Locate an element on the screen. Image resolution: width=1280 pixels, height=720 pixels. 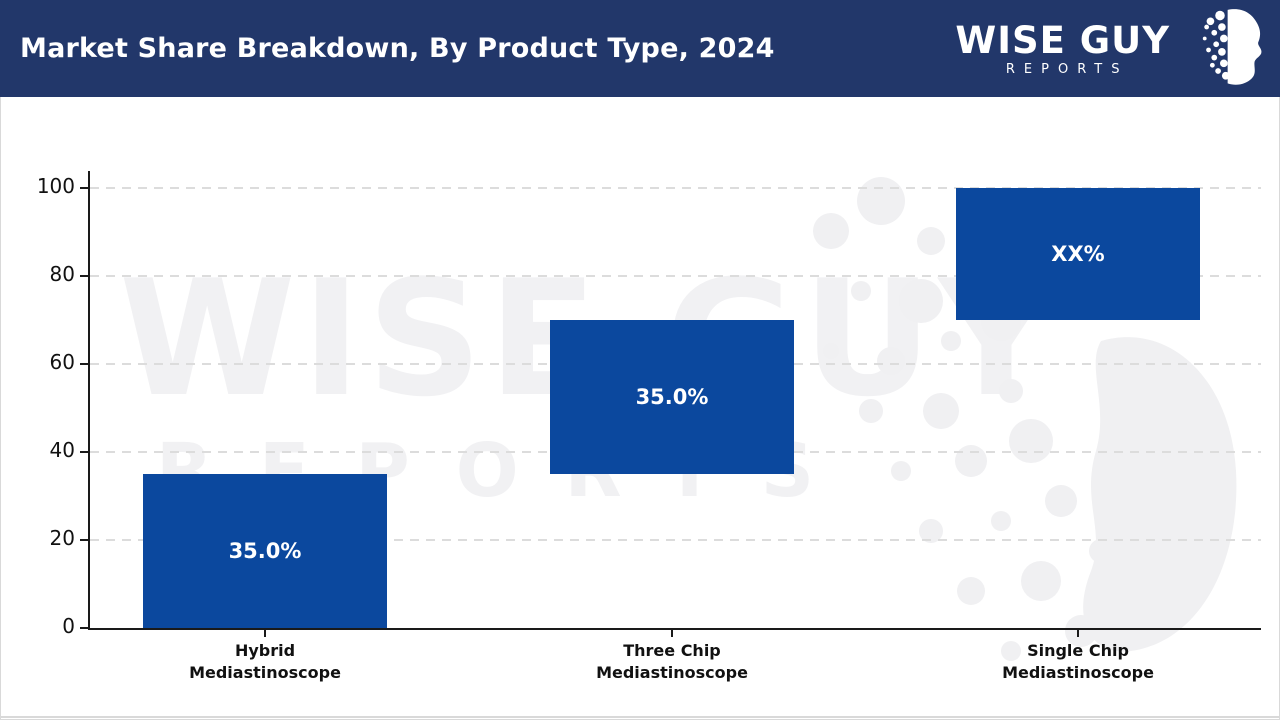
wise-guy-logo: WISE GUY REPORTS is located at coordinates (1111, 49).